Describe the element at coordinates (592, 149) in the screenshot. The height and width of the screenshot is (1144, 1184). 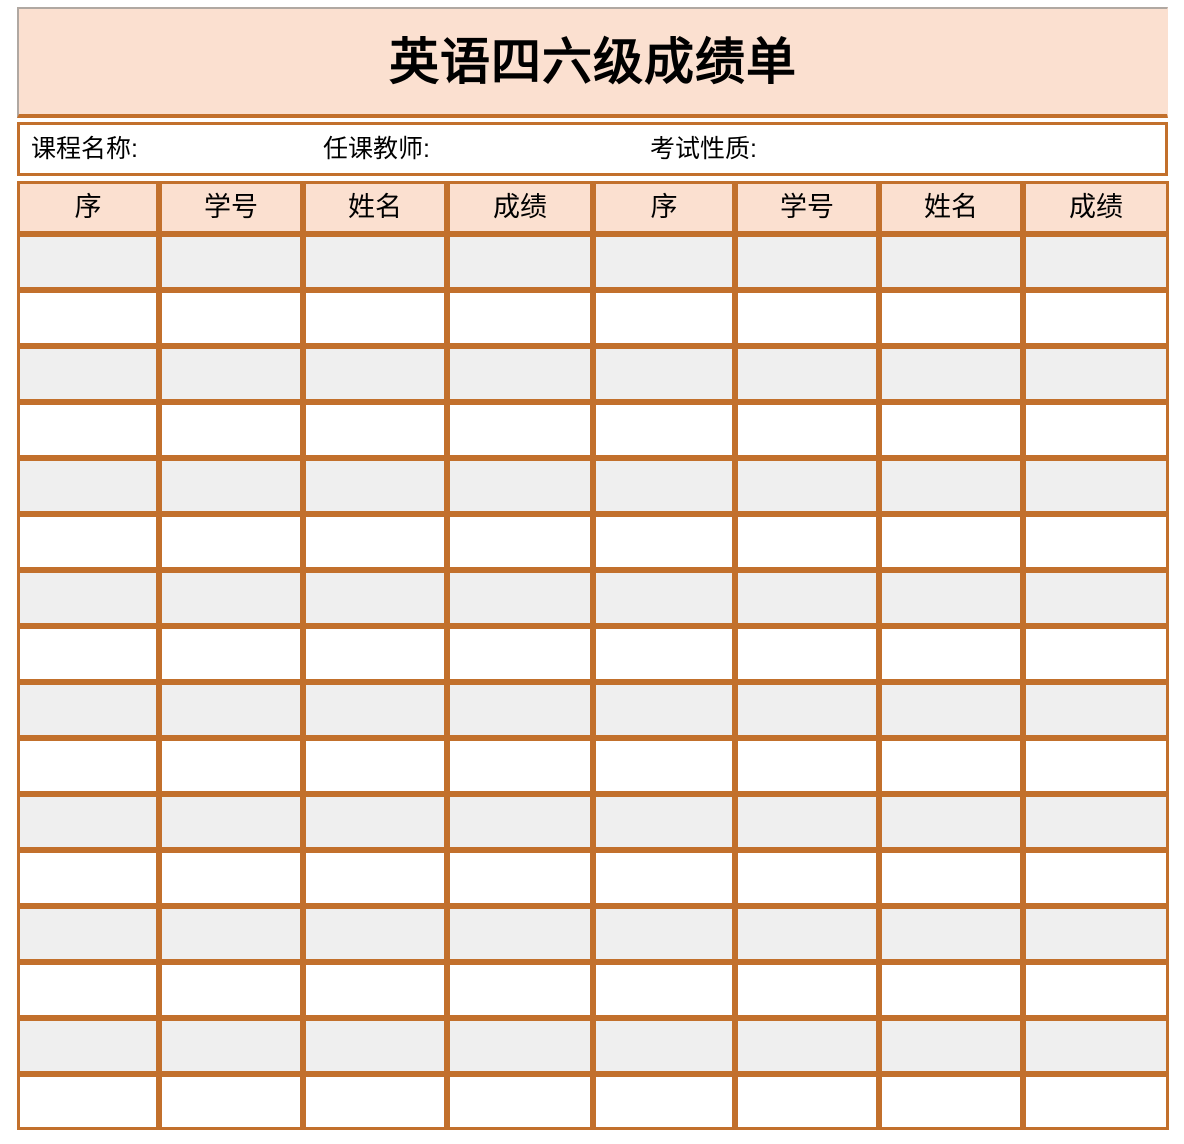
I see `info-row: 课程名称: 任课教师: 考试性质:` at that location.